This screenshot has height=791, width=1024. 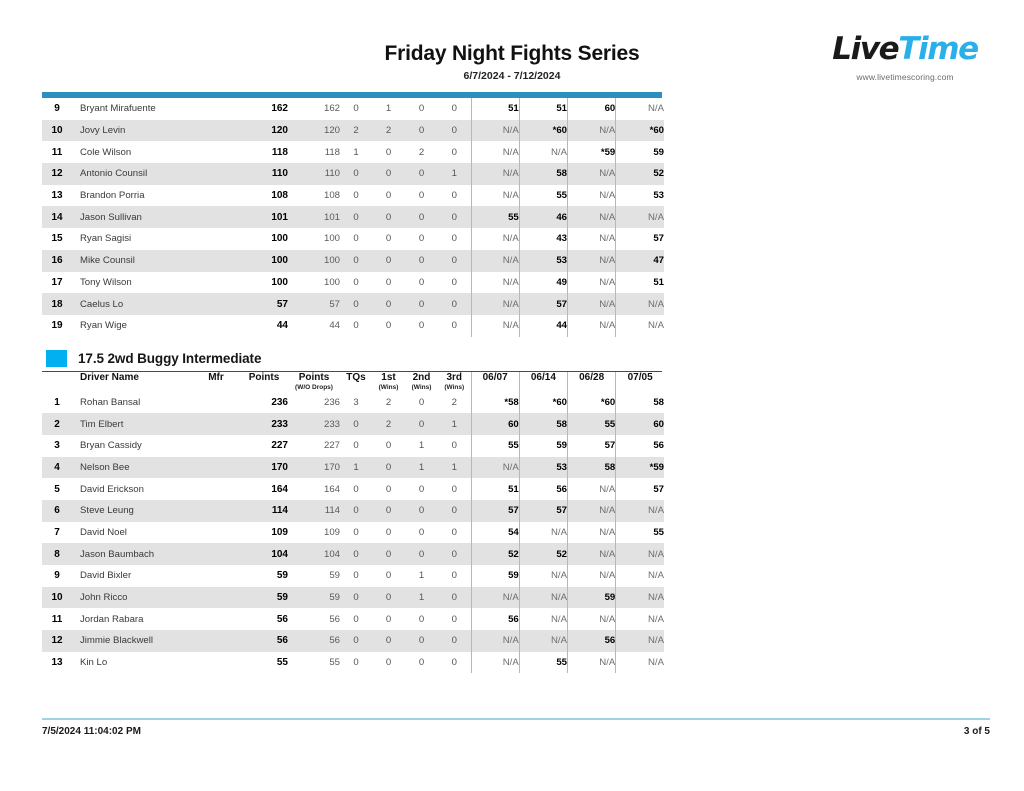 What do you see at coordinates (639, 239) in the screenshot?
I see `cell-race-4: 57` at bounding box center [639, 239].